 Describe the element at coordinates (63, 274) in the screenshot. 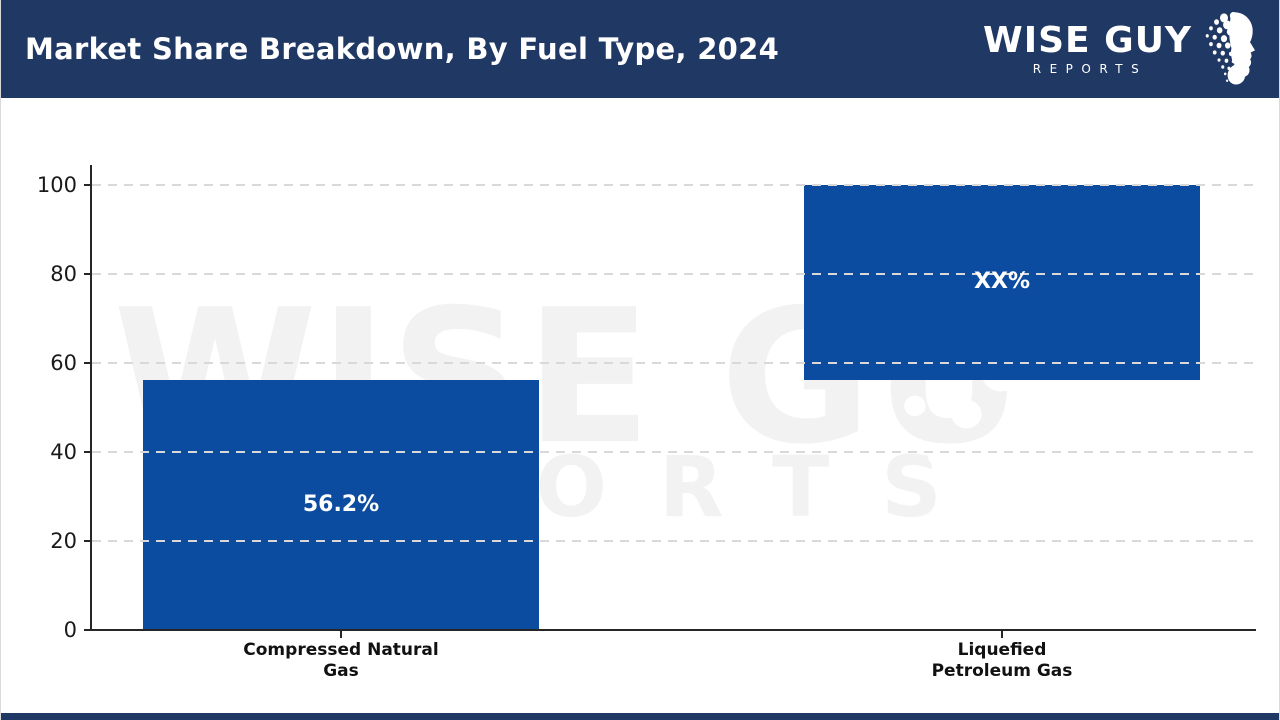

I see `y-tick-label-80: 80` at that location.